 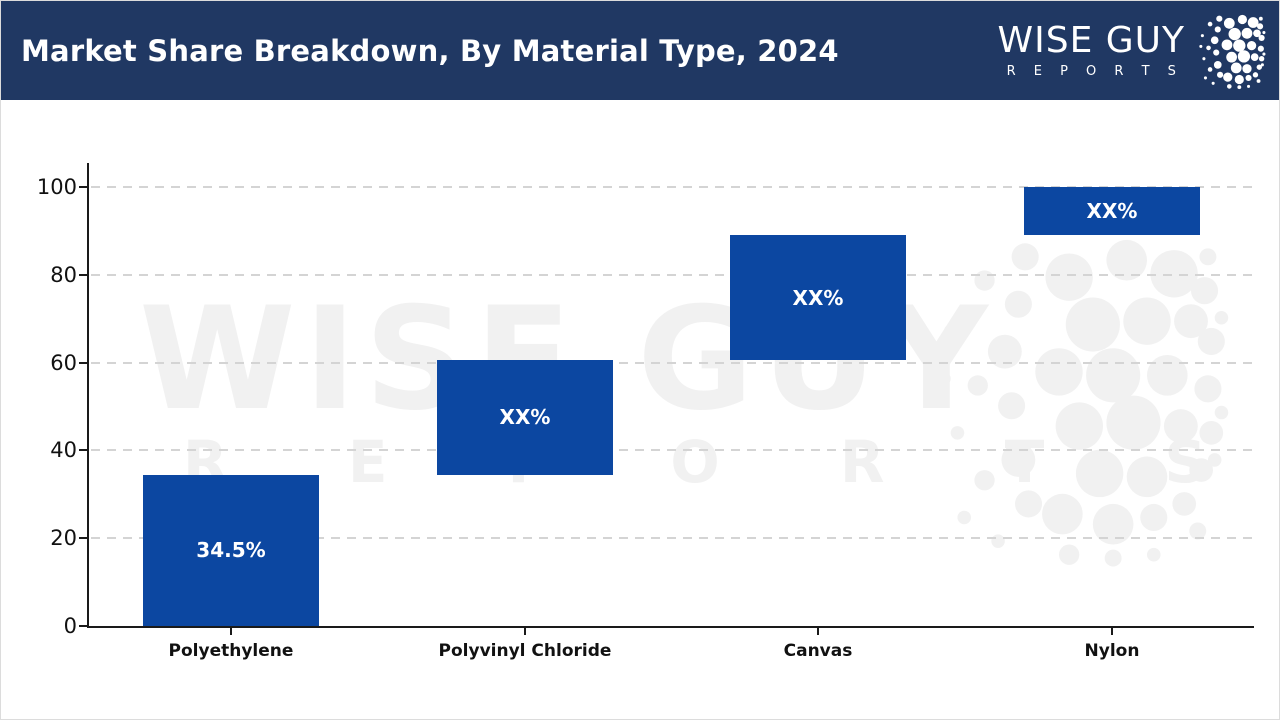 What do you see at coordinates (63, 450) in the screenshot?
I see `y-tick-label: 40` at bounding box center [63, 450].